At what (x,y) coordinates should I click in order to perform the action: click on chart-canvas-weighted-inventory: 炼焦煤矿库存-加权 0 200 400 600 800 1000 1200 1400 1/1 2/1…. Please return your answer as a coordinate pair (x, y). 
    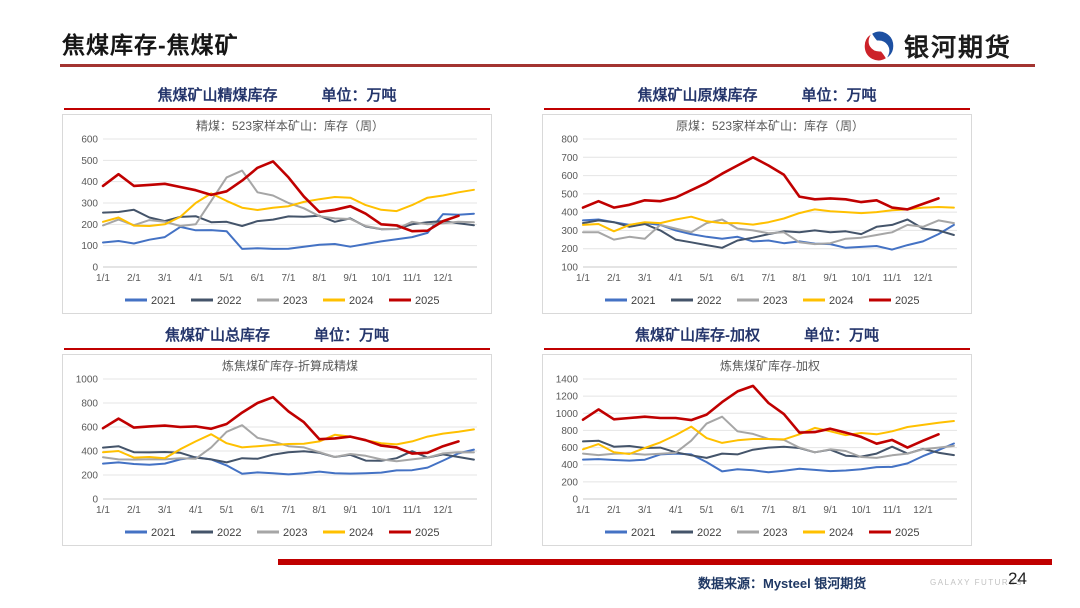
    Looking at the image, I should click on (756, 448).